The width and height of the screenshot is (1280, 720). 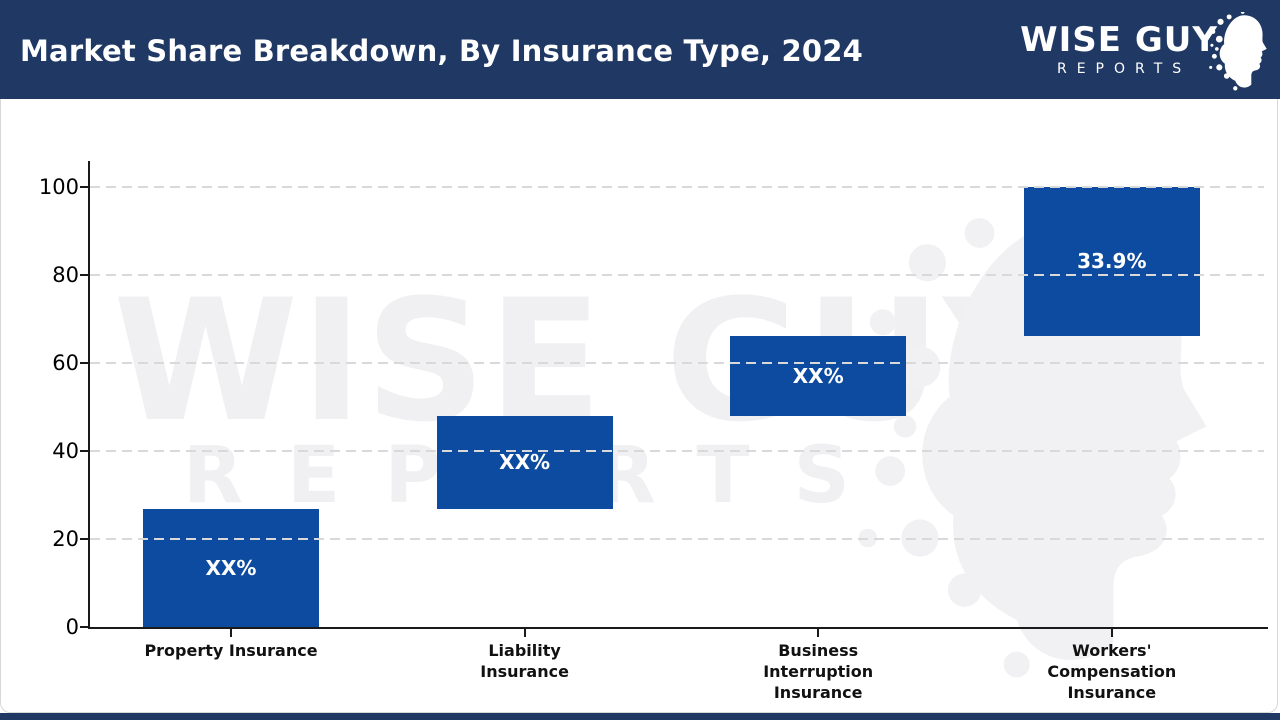 What do you see at coordinates (72, 627) in the screenshot?
I see `y-tick-label: 0` at bounding box center [72, 627].